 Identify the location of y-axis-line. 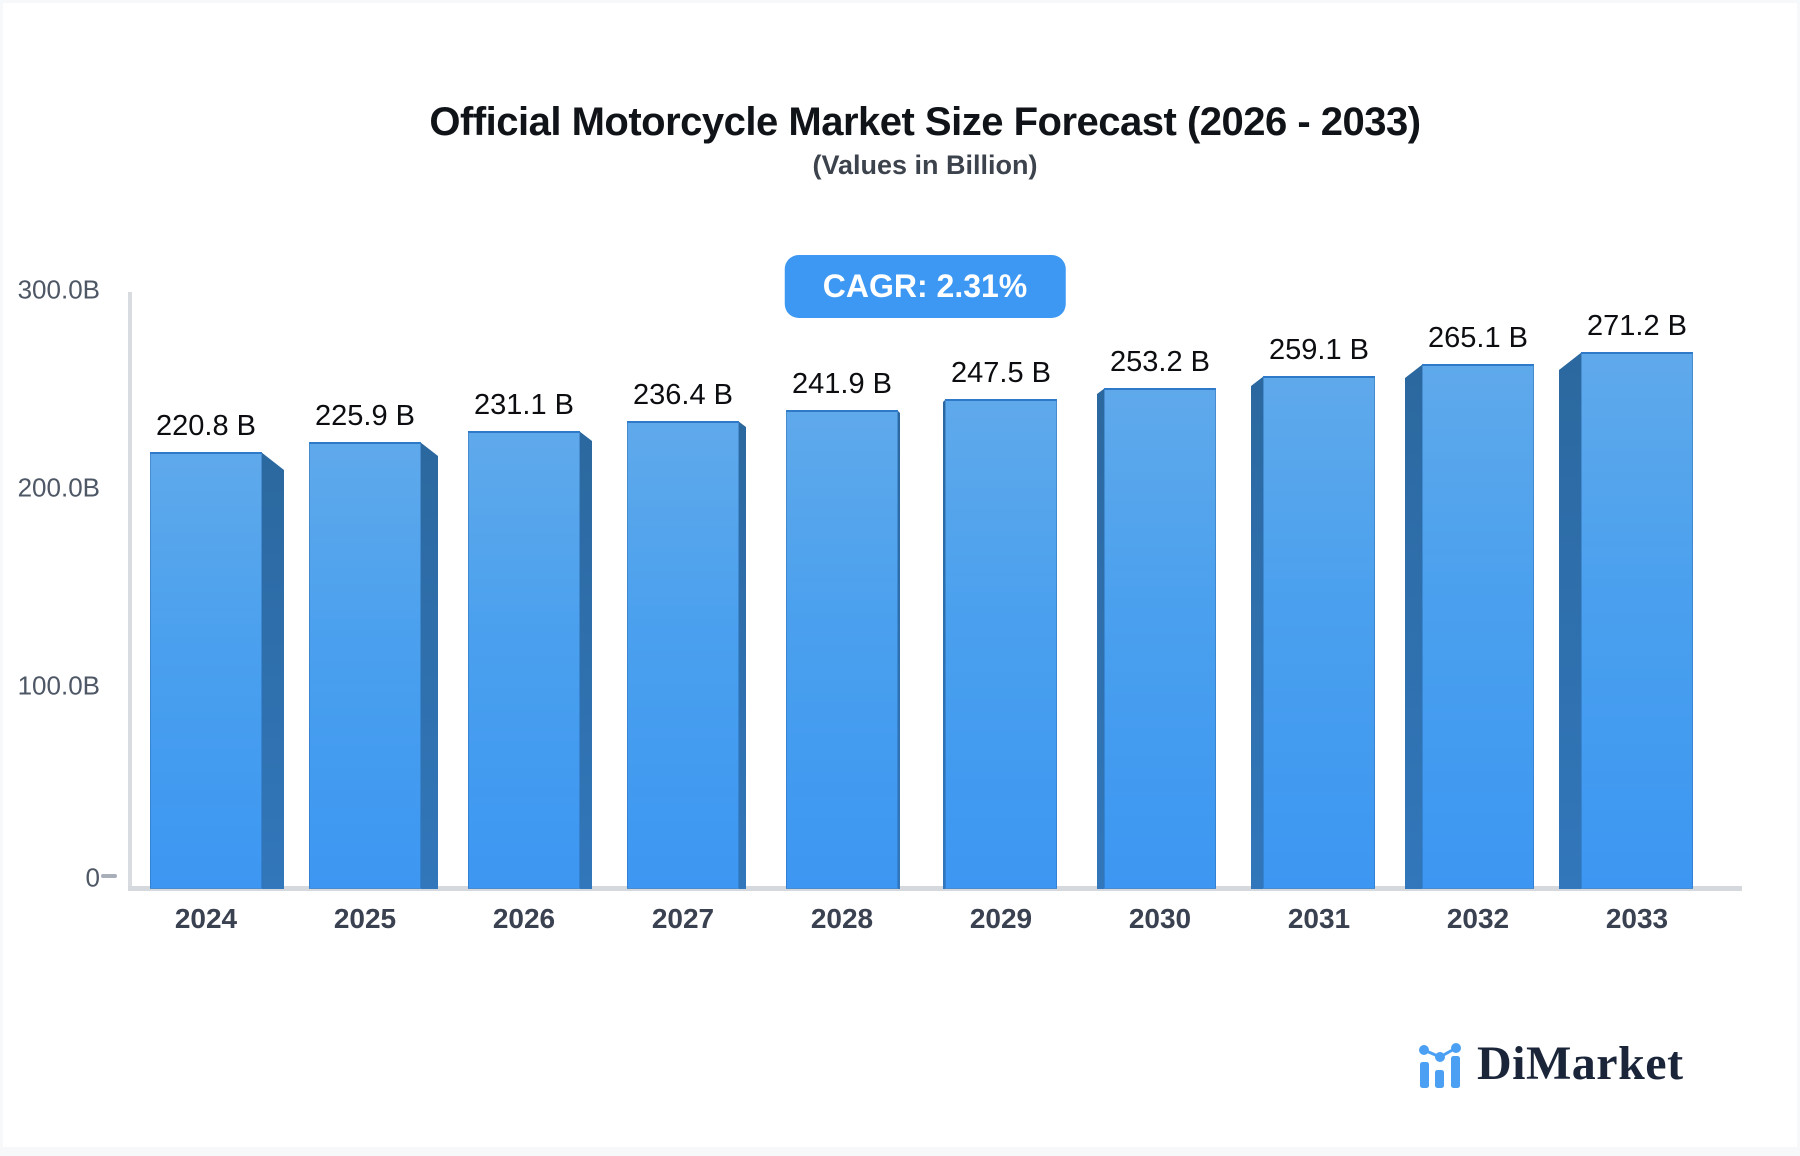
(130, 590).